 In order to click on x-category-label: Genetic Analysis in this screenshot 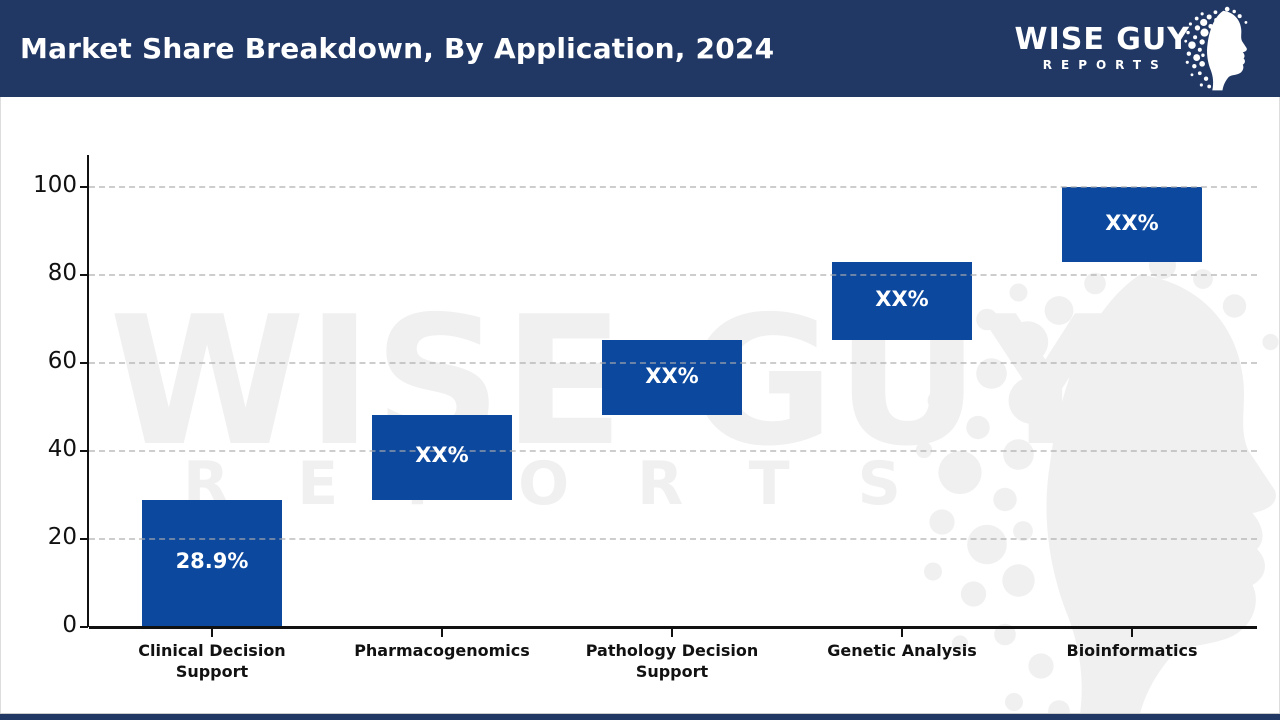, I will do `click(902, 650)`.